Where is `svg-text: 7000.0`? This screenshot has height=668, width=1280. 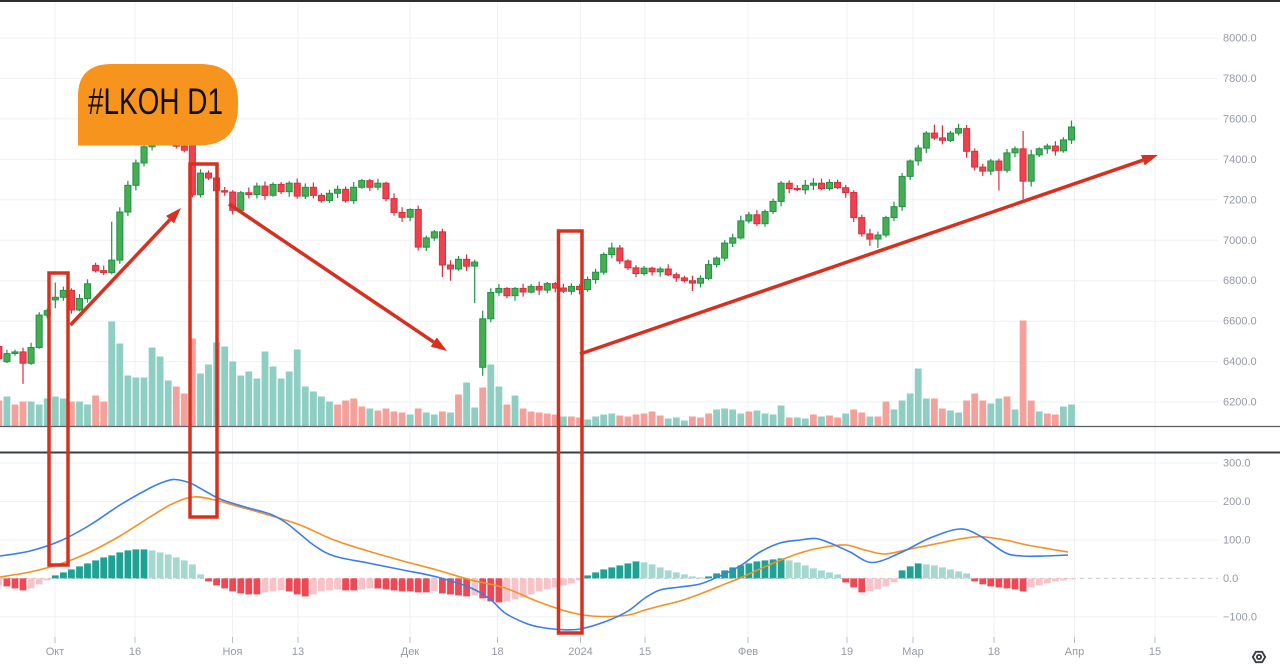
svg-text: 7000.0 is located at coordinates (1240, 241).